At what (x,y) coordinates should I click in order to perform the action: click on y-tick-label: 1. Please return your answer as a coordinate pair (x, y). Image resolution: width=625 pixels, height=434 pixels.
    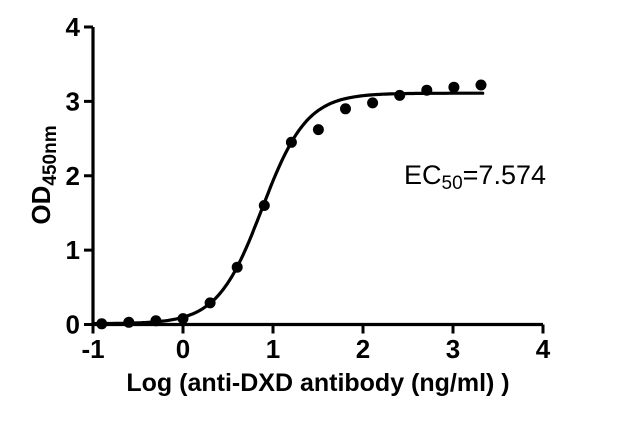
    Looking at the image, I should click on (73, 250).